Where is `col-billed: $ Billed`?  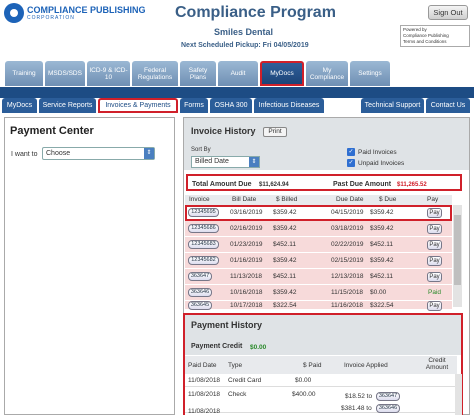
col-billed: $ Billed is located at coordinates (287, 199).